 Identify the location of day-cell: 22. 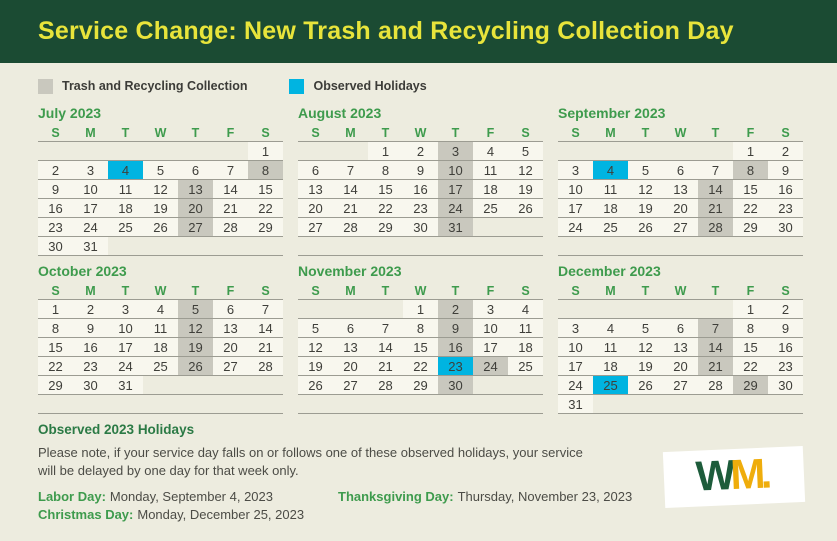
(55, 366).